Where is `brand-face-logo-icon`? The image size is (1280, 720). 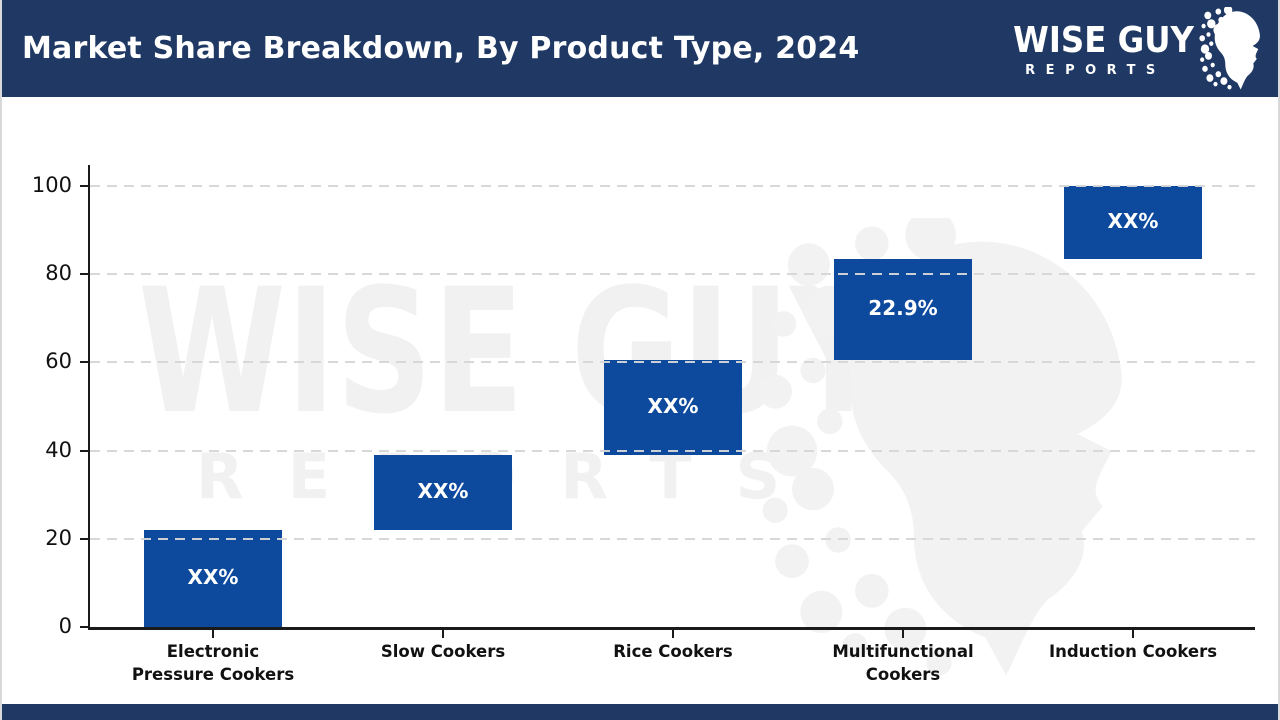 brand-face-logo-icon is located at coordinates (1229, 47).